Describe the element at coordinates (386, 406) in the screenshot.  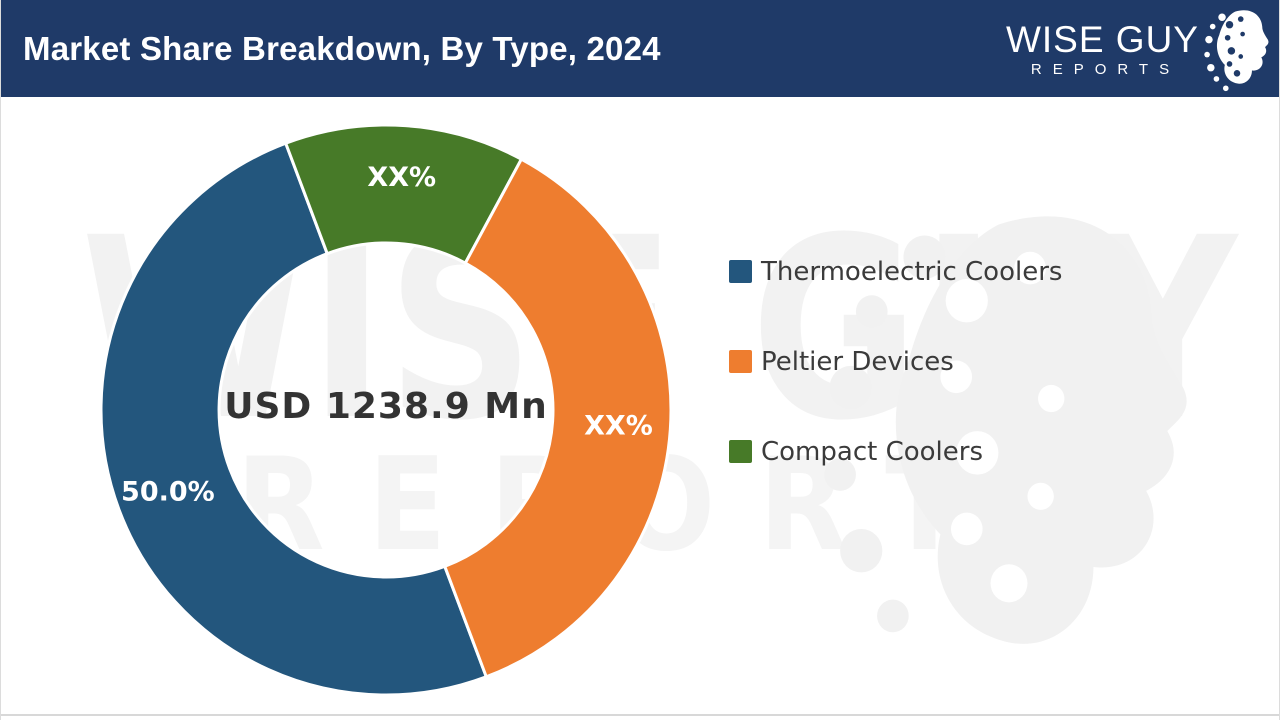
I see `chart-center-value: USD 1238.9 Mn` at that location.